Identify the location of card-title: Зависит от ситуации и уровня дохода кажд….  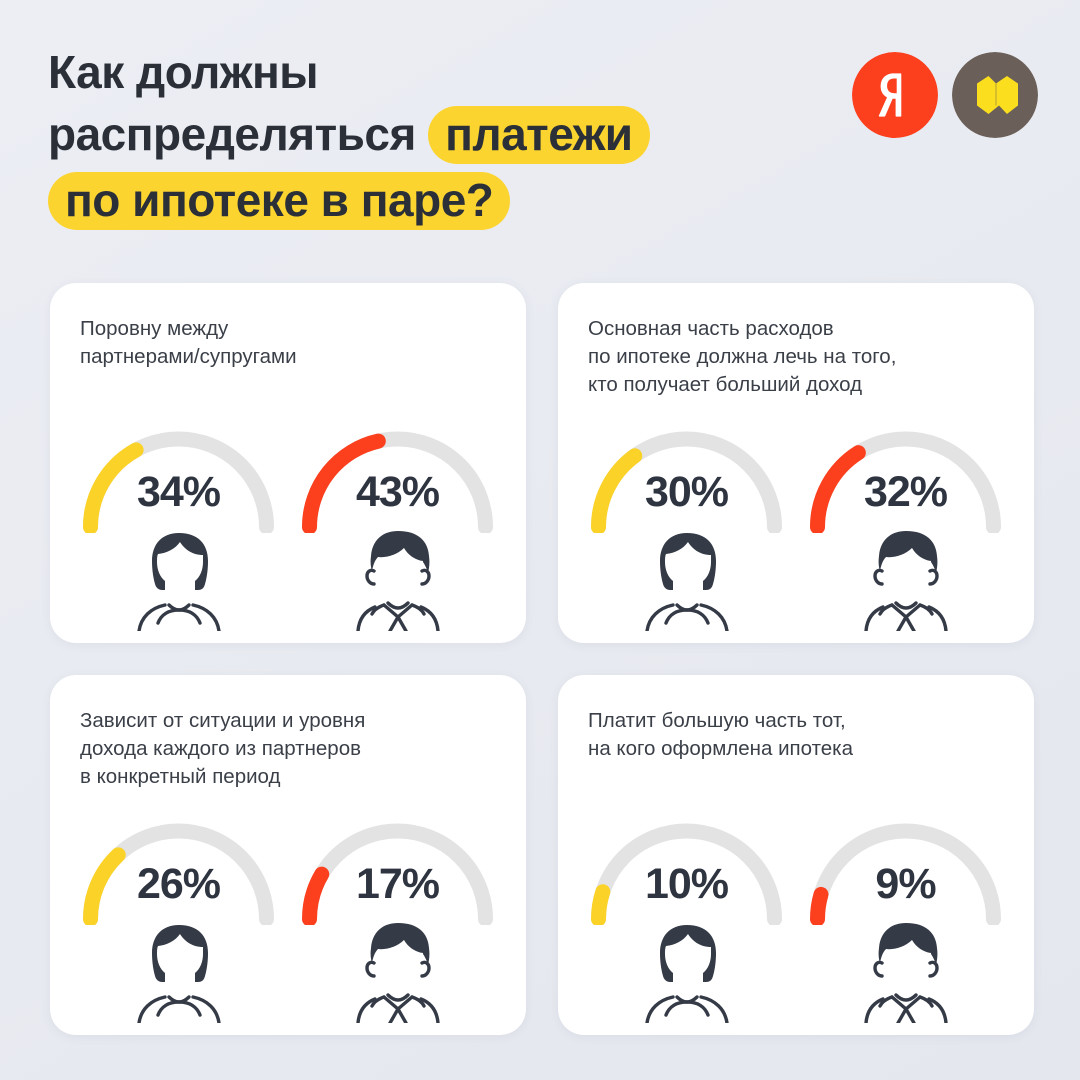
(223, 748).